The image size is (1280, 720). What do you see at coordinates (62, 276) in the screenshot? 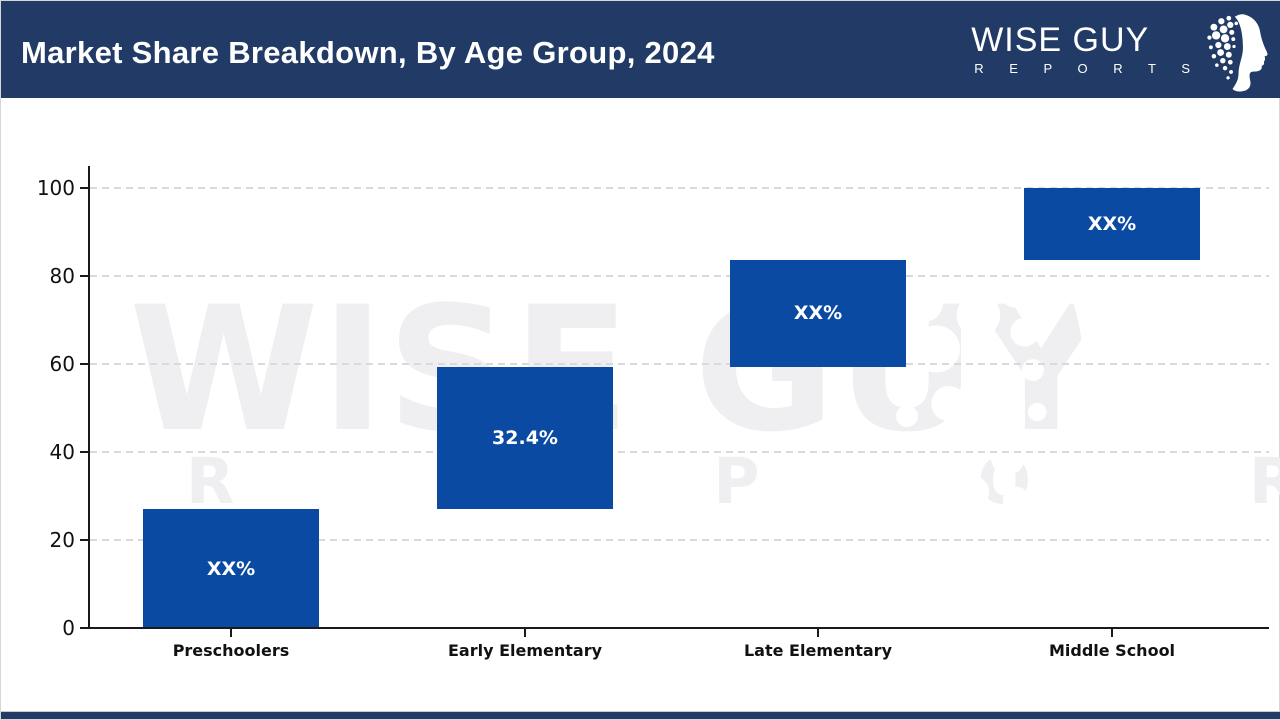
I see `y-tick-label: 80` at bounding box center [62, 276].